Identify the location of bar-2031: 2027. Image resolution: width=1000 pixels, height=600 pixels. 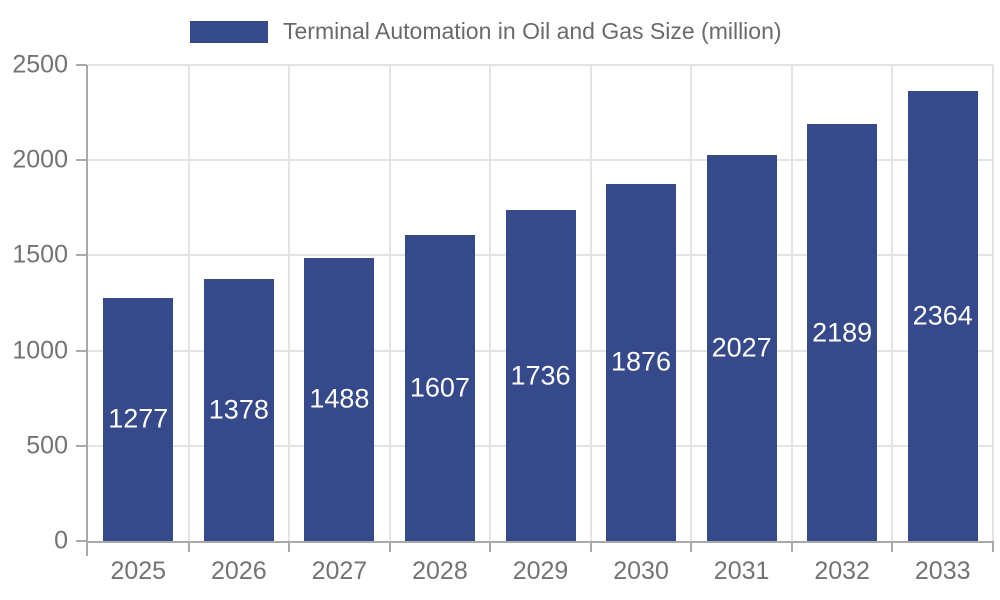
(741, 348).